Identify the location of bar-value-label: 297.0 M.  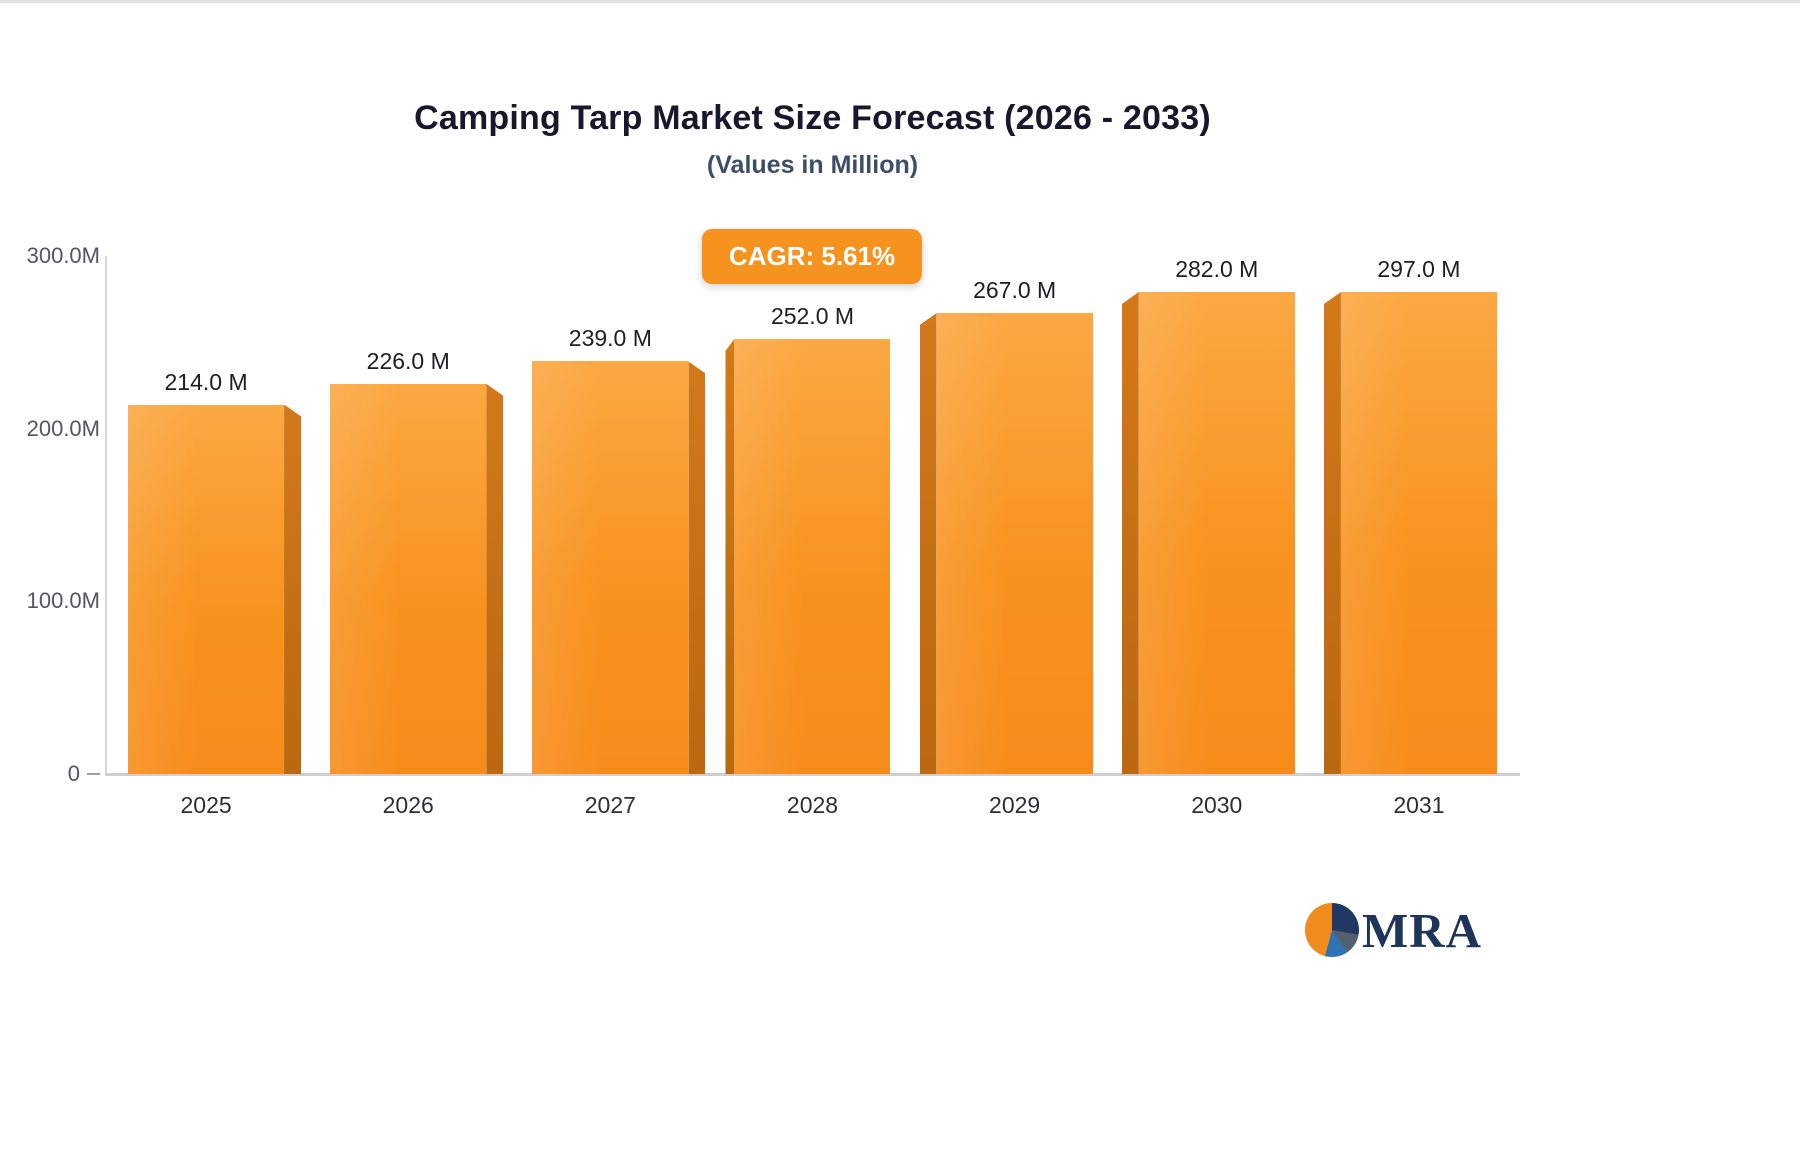
(1419, 269).